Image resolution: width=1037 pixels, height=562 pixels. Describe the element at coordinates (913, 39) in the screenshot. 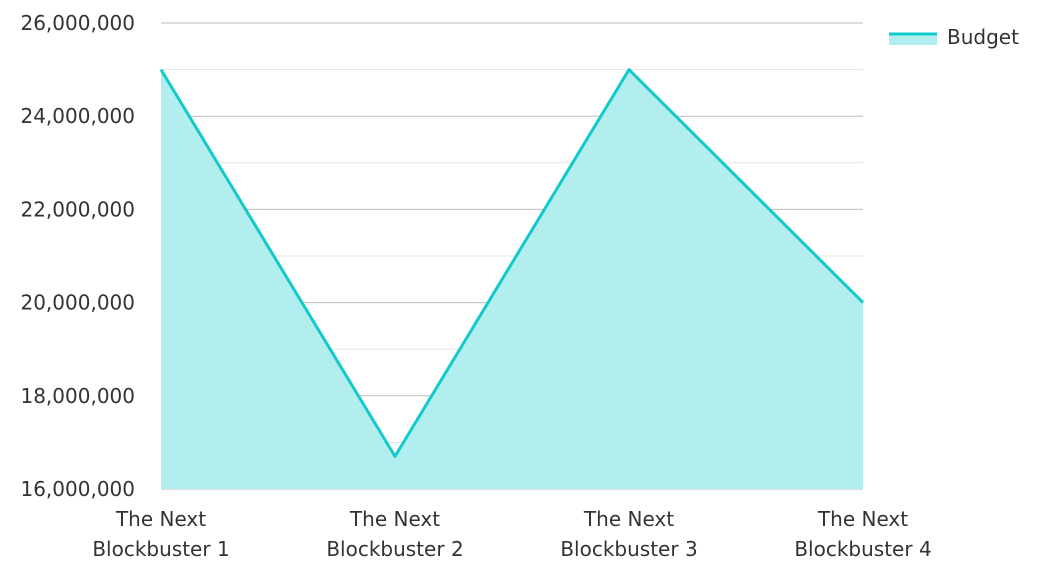

I see `legend-swatch-budget` at that location.